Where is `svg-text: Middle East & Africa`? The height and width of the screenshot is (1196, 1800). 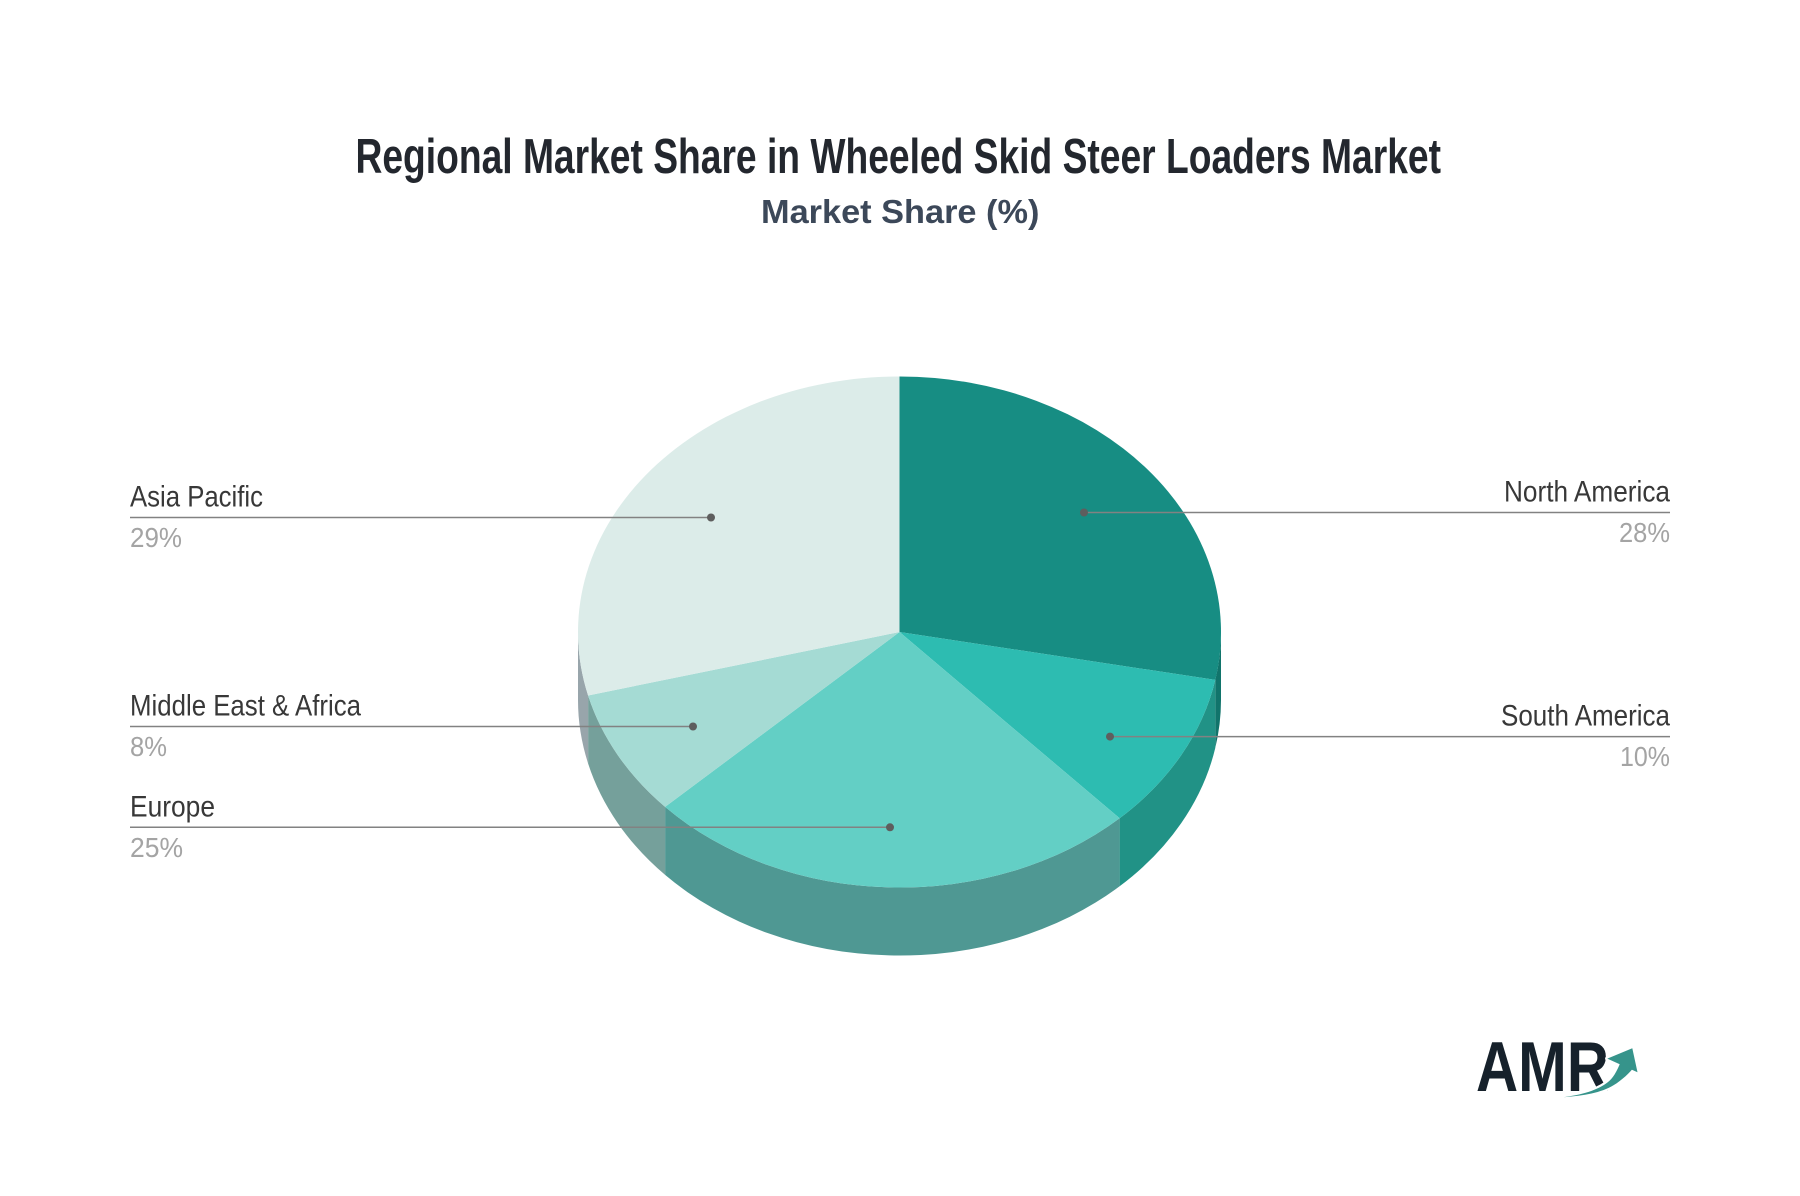 svg-text: Middle East & Africa is located at coordinates (245, 706).